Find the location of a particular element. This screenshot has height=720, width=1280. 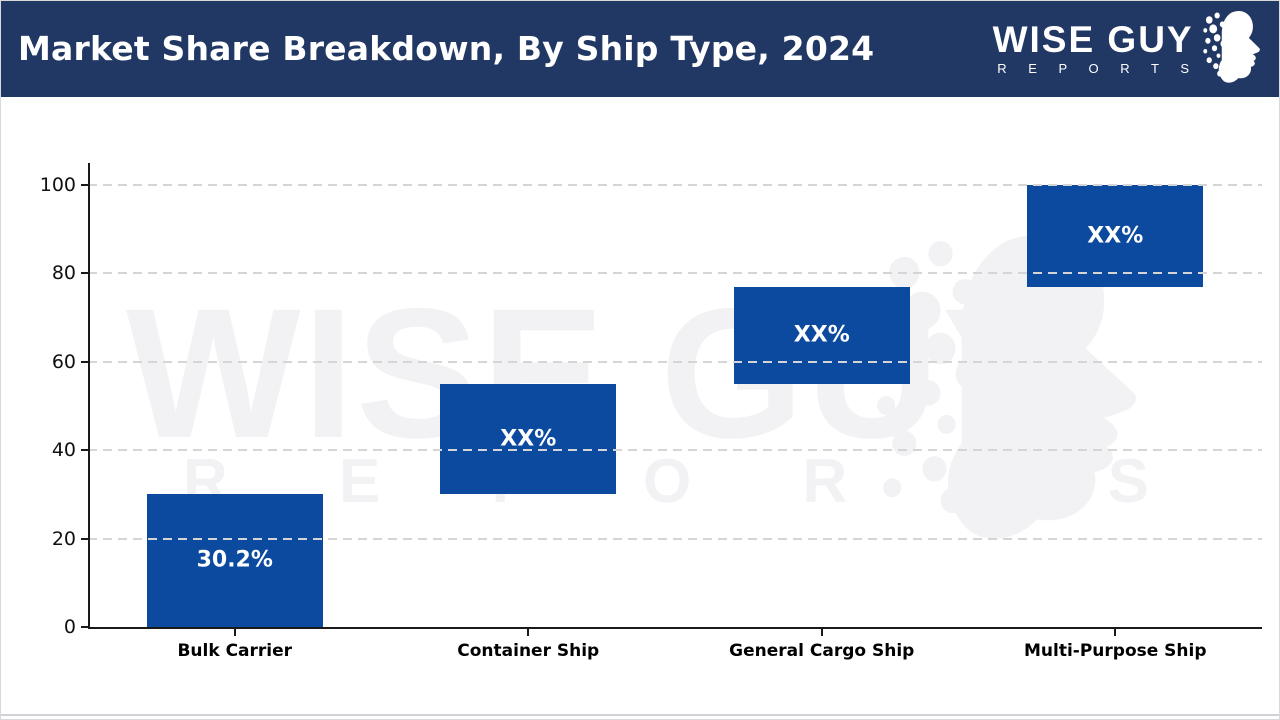

y-tick-label-100: 100 is located at coordinates (57, 185).